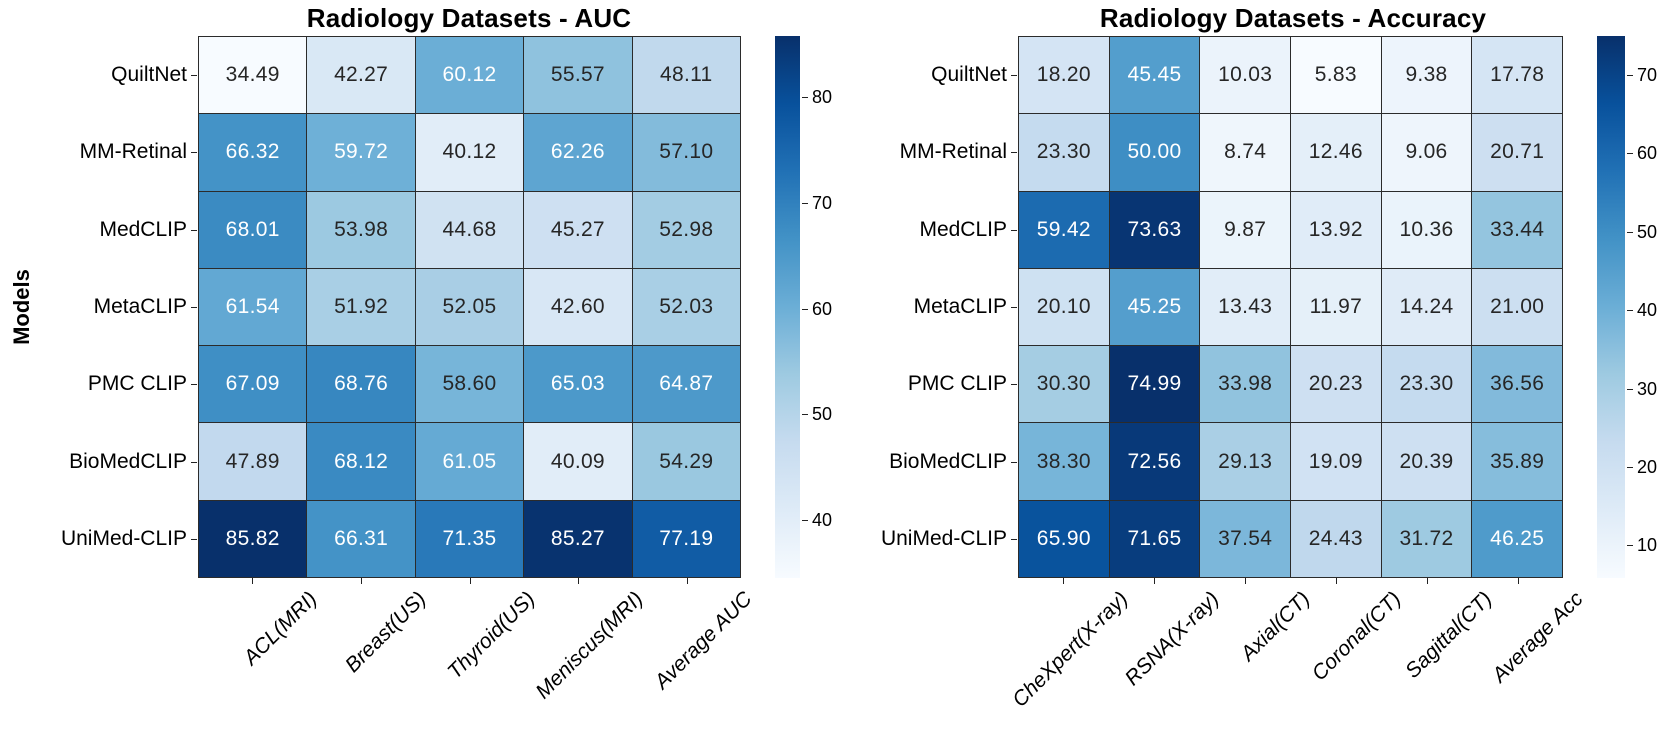 This screenshot has height=748, width=1661. Describe the element at coordinates (578, 538) in the screenshot. I see `heatmap-cell: 85.27` at that location.